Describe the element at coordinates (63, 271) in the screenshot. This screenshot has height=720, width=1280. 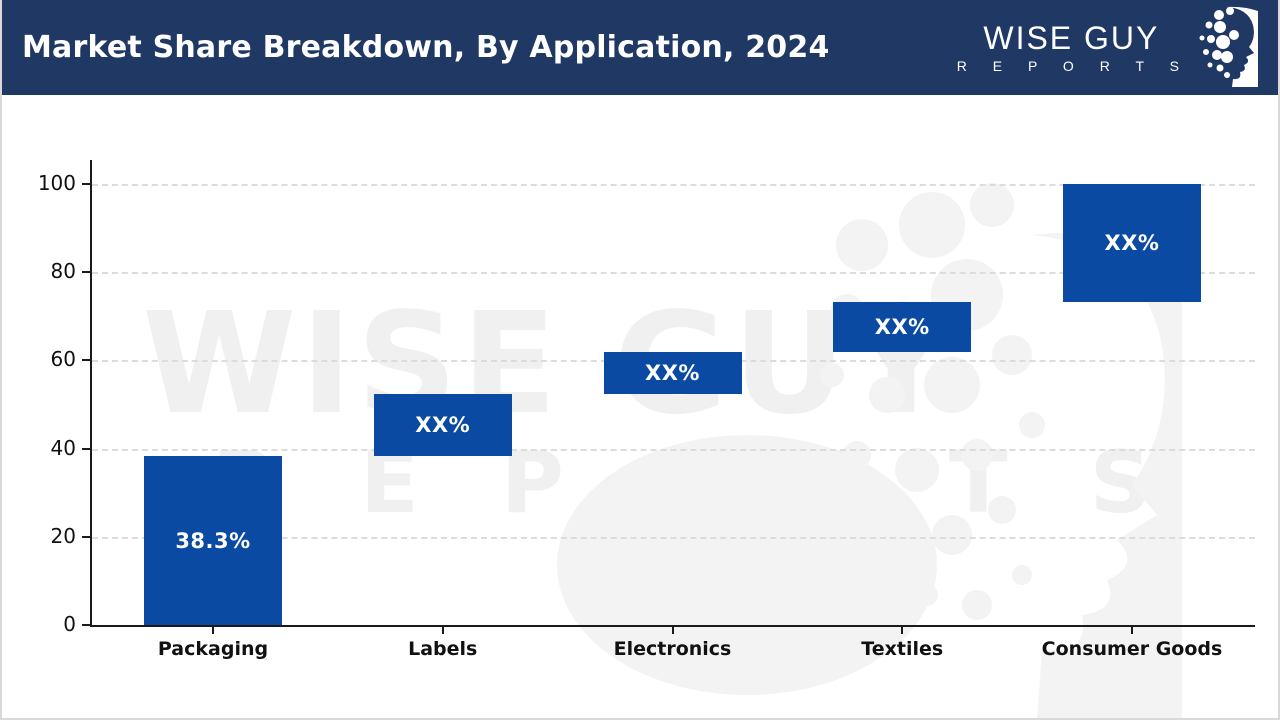
I see `y-tick-label-80: 80` at that location.